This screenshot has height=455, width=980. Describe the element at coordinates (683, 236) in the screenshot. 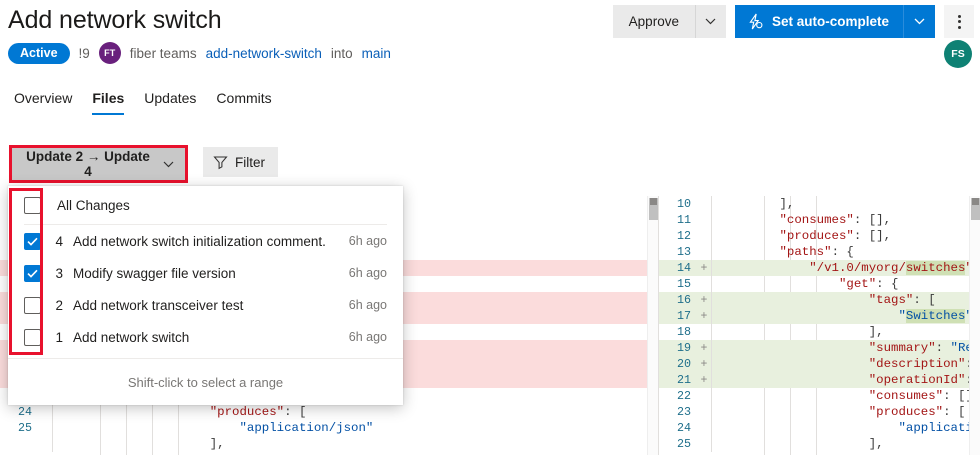

I see `line-number: 12` at that location.